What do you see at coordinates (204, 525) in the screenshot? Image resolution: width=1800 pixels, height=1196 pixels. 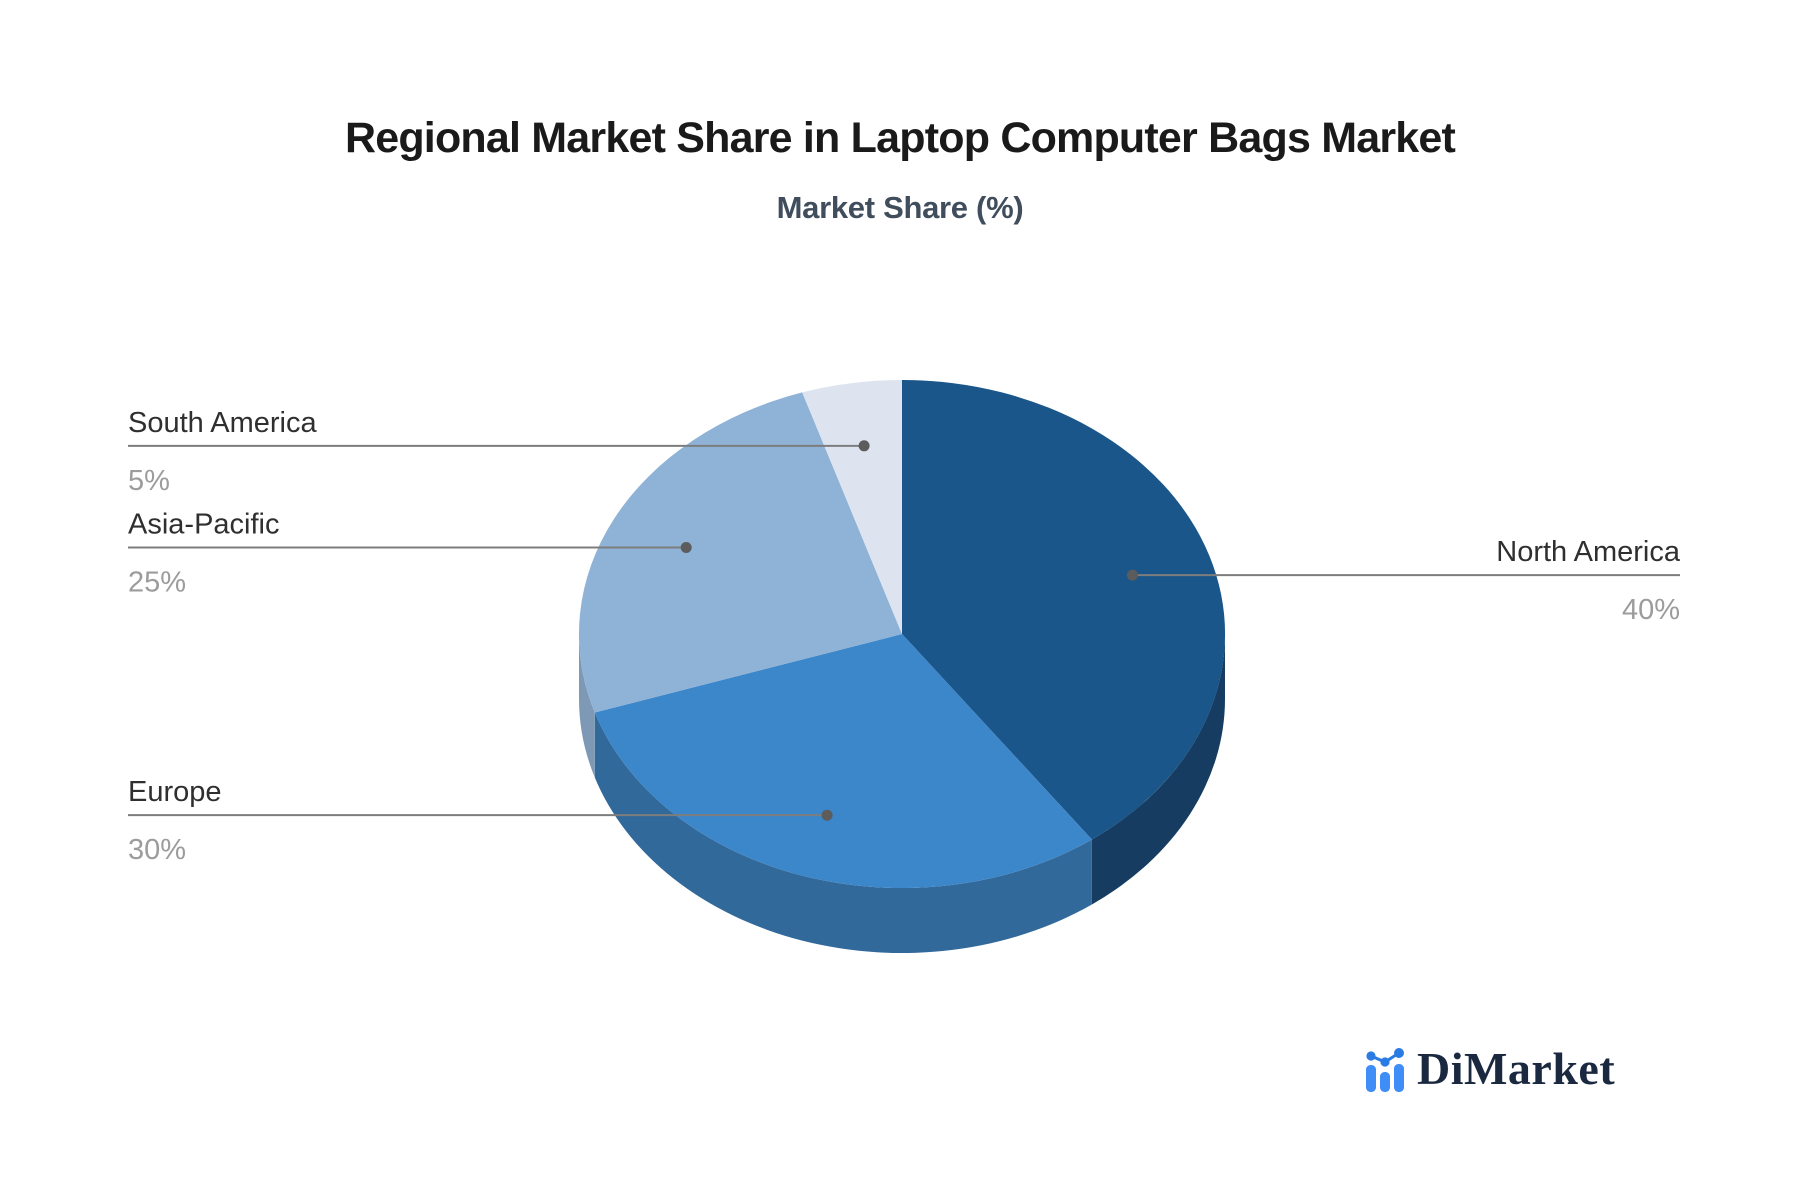 I see `slice-label-asia-pacific: Asia-Pacific` at bounding box center [204, 525].